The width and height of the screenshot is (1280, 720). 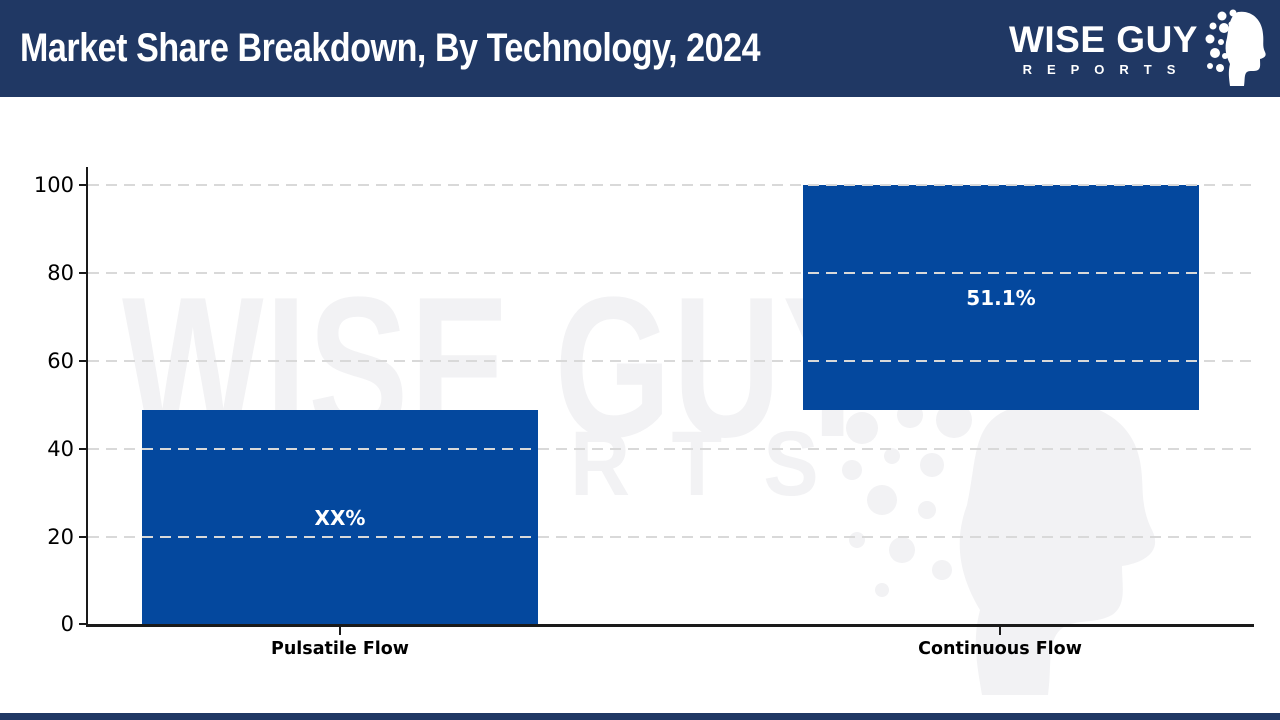 I want to click on bar-value-label: XX%, so click(x=340, y=517).